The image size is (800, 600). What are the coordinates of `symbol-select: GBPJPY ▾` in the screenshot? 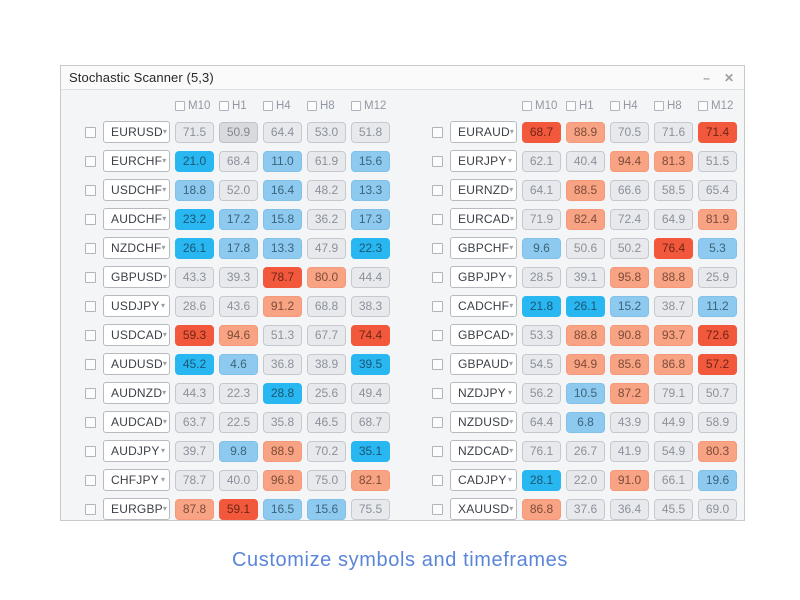 It's located at (483, 277).